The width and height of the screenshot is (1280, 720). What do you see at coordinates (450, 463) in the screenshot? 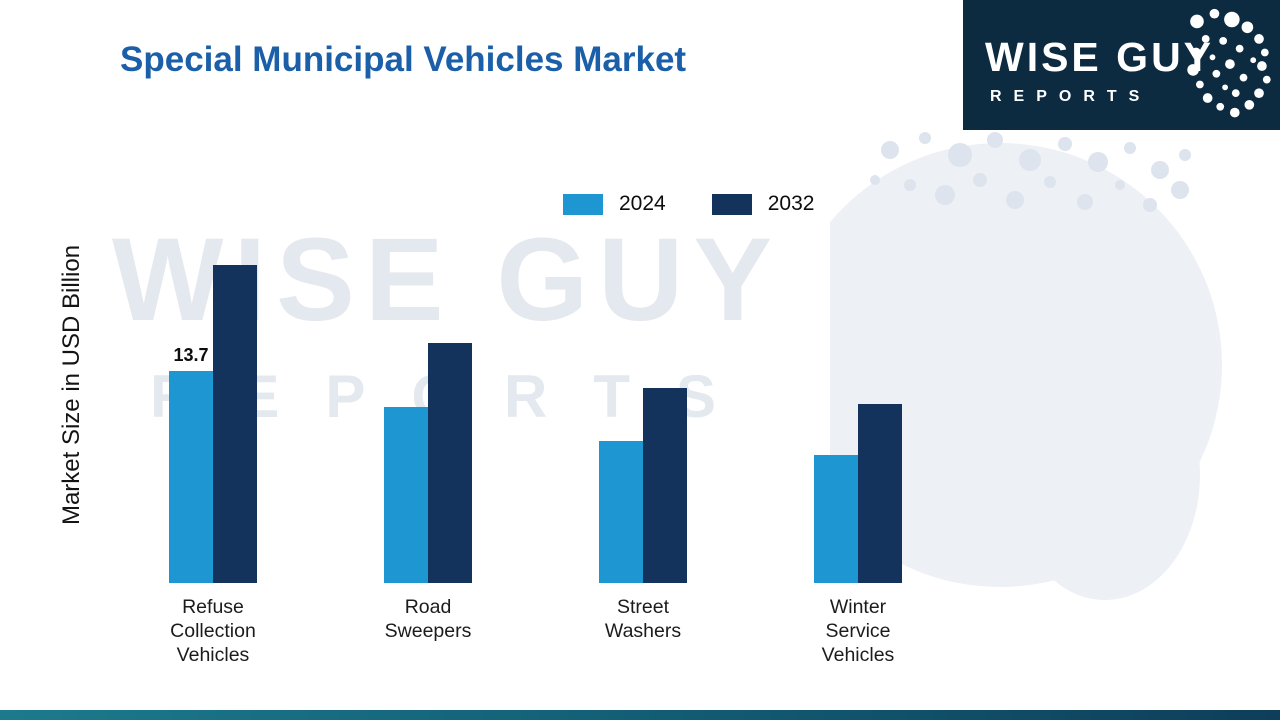
I see `bar-2032-road-sweepers` at bounding box center [450, 463].